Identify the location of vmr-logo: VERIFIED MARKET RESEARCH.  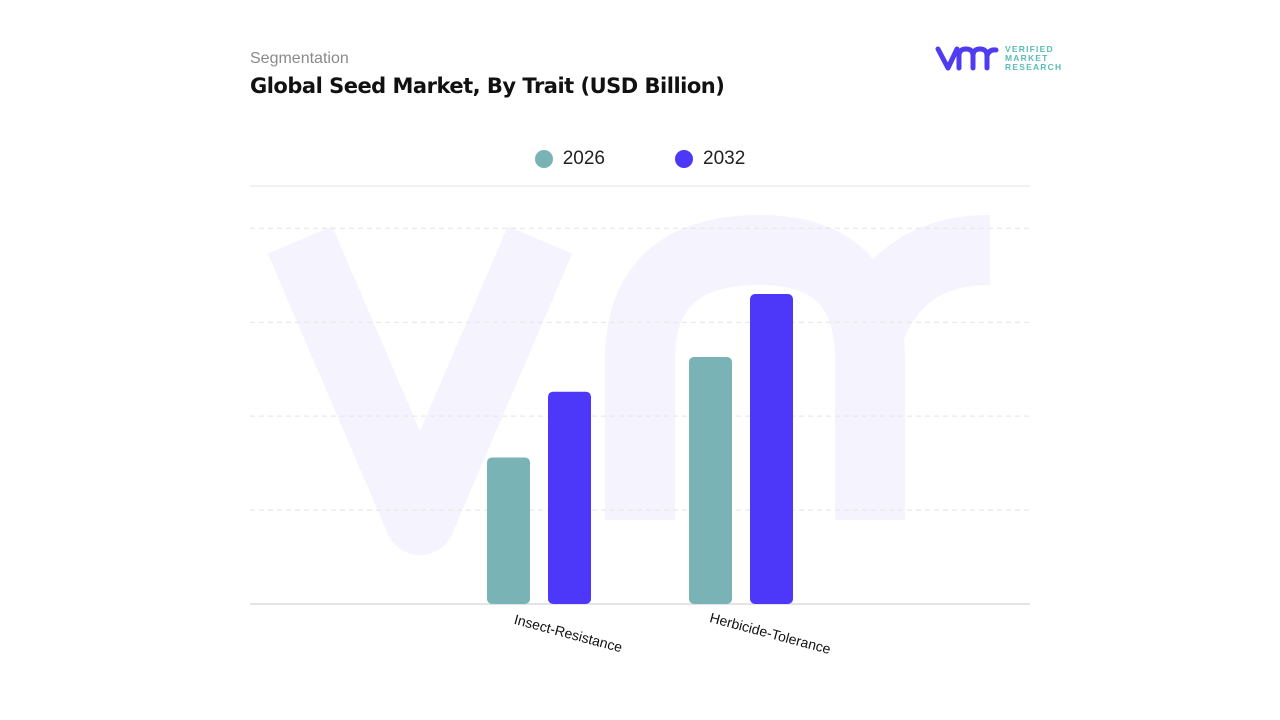
(998, 58).